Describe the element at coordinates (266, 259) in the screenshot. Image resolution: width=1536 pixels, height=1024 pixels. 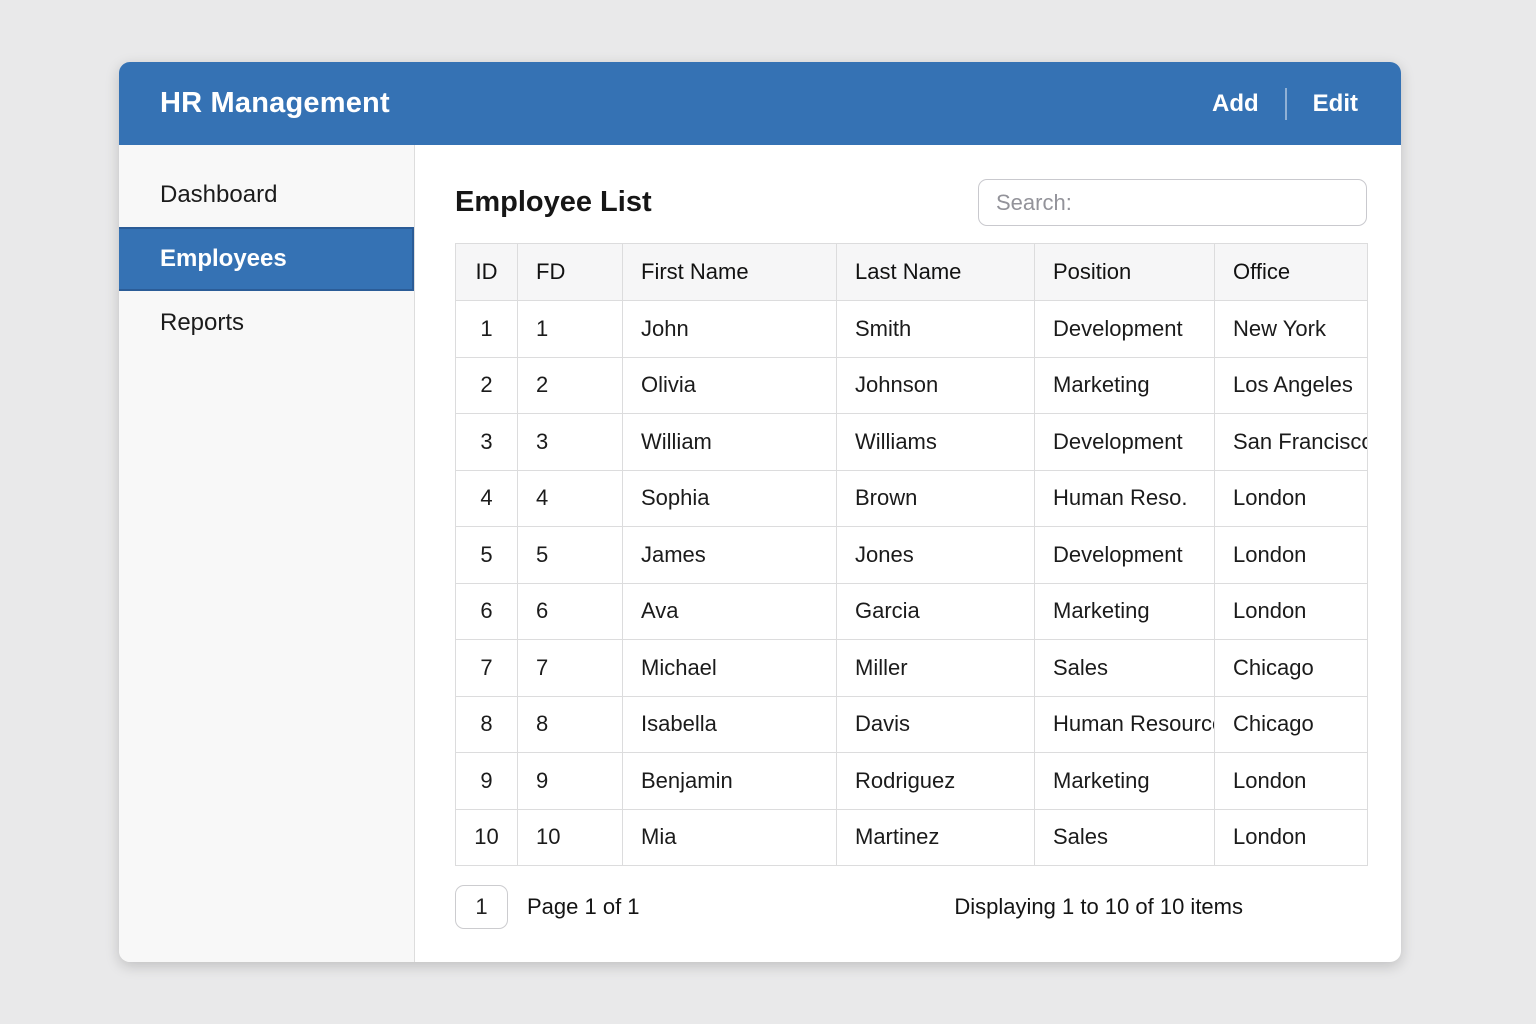
I see `sidebar-item-employees: Employees` at that location.